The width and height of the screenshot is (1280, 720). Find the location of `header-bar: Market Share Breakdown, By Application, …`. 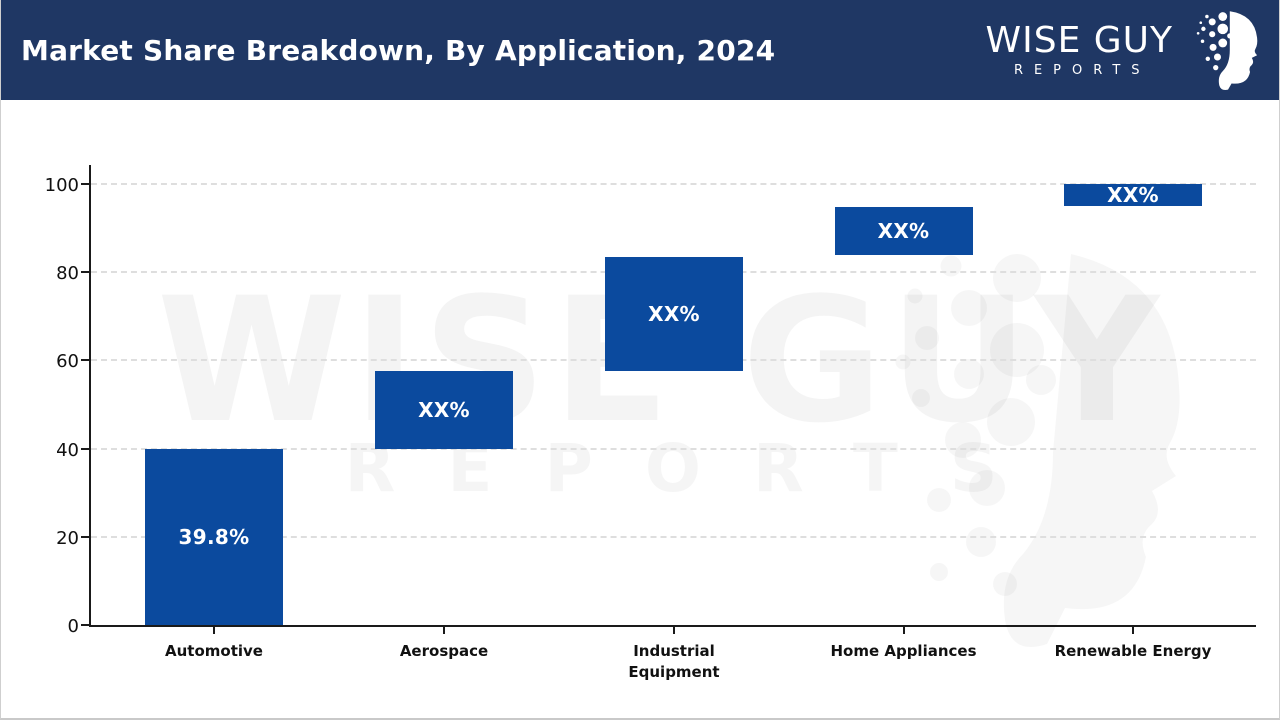

header-bar: Market Share Breakdown, By Application, … is located at coordinates (640, 50).